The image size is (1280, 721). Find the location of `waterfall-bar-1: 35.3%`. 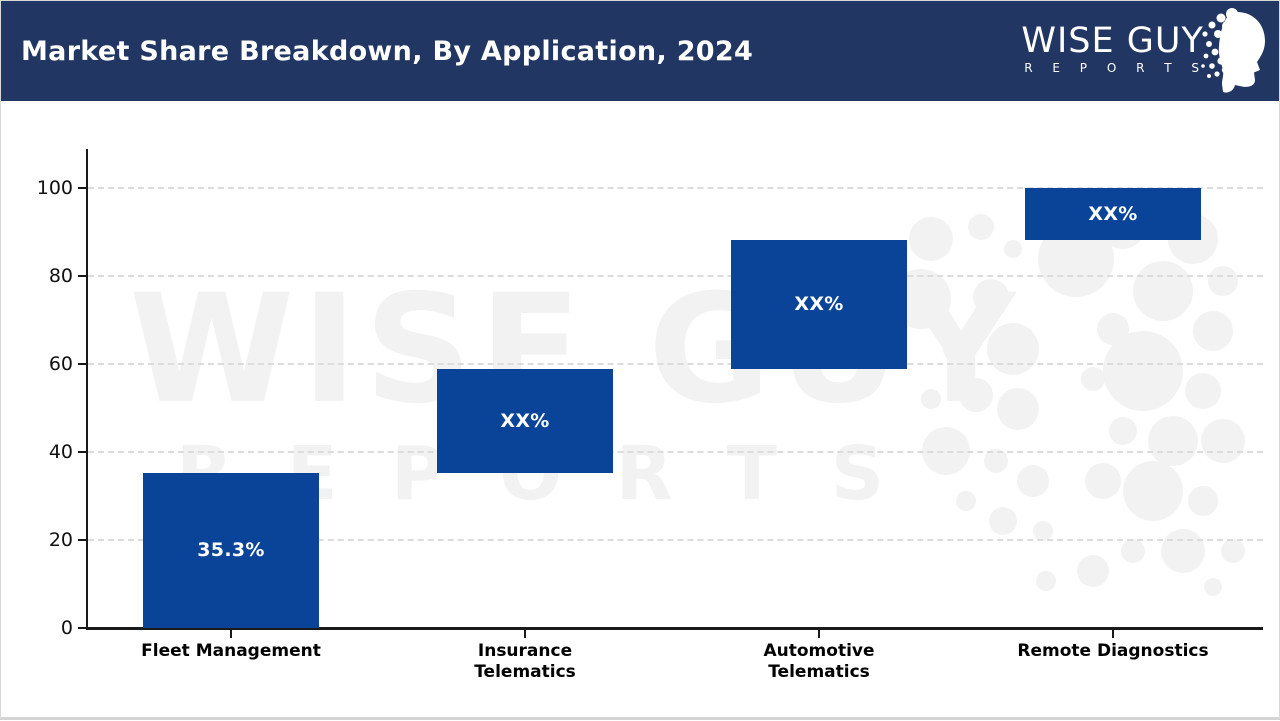

waterfall-bar-1: 35.3% is located at coordinates (231, 550).